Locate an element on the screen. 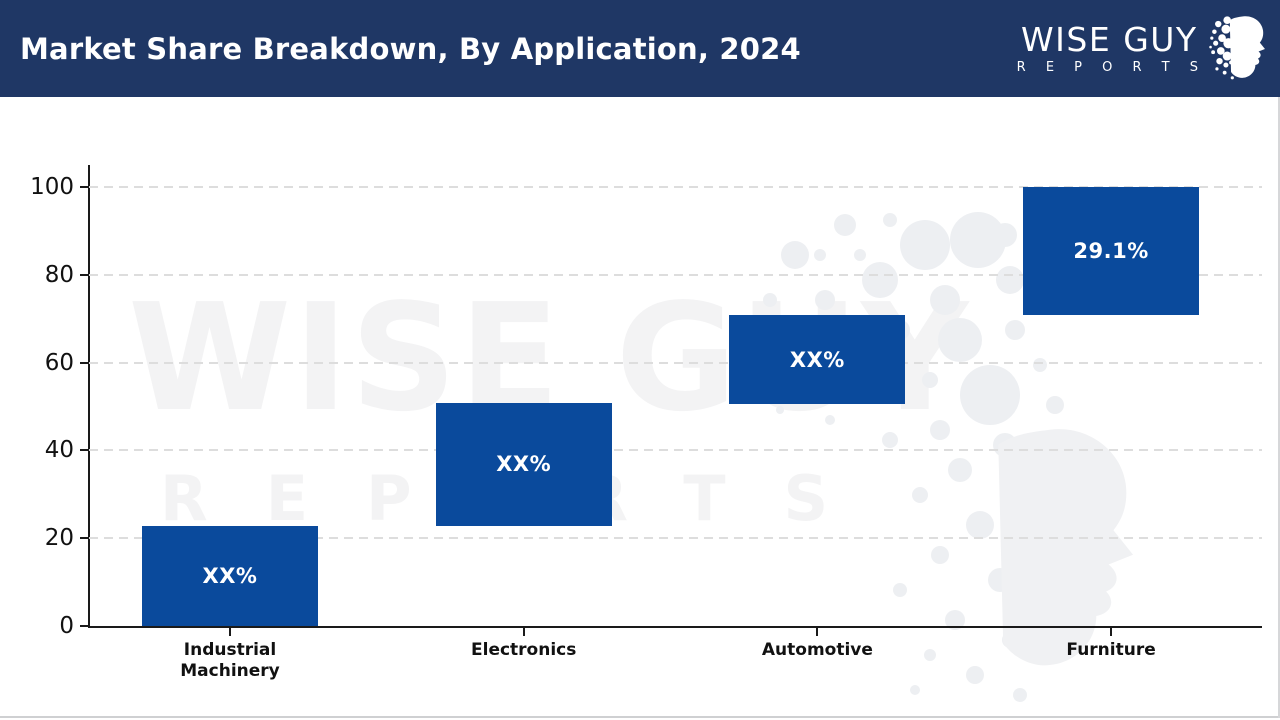  logo-wordmark: WISE GUY R E P O R T S is located at coordinates (1109, 49).